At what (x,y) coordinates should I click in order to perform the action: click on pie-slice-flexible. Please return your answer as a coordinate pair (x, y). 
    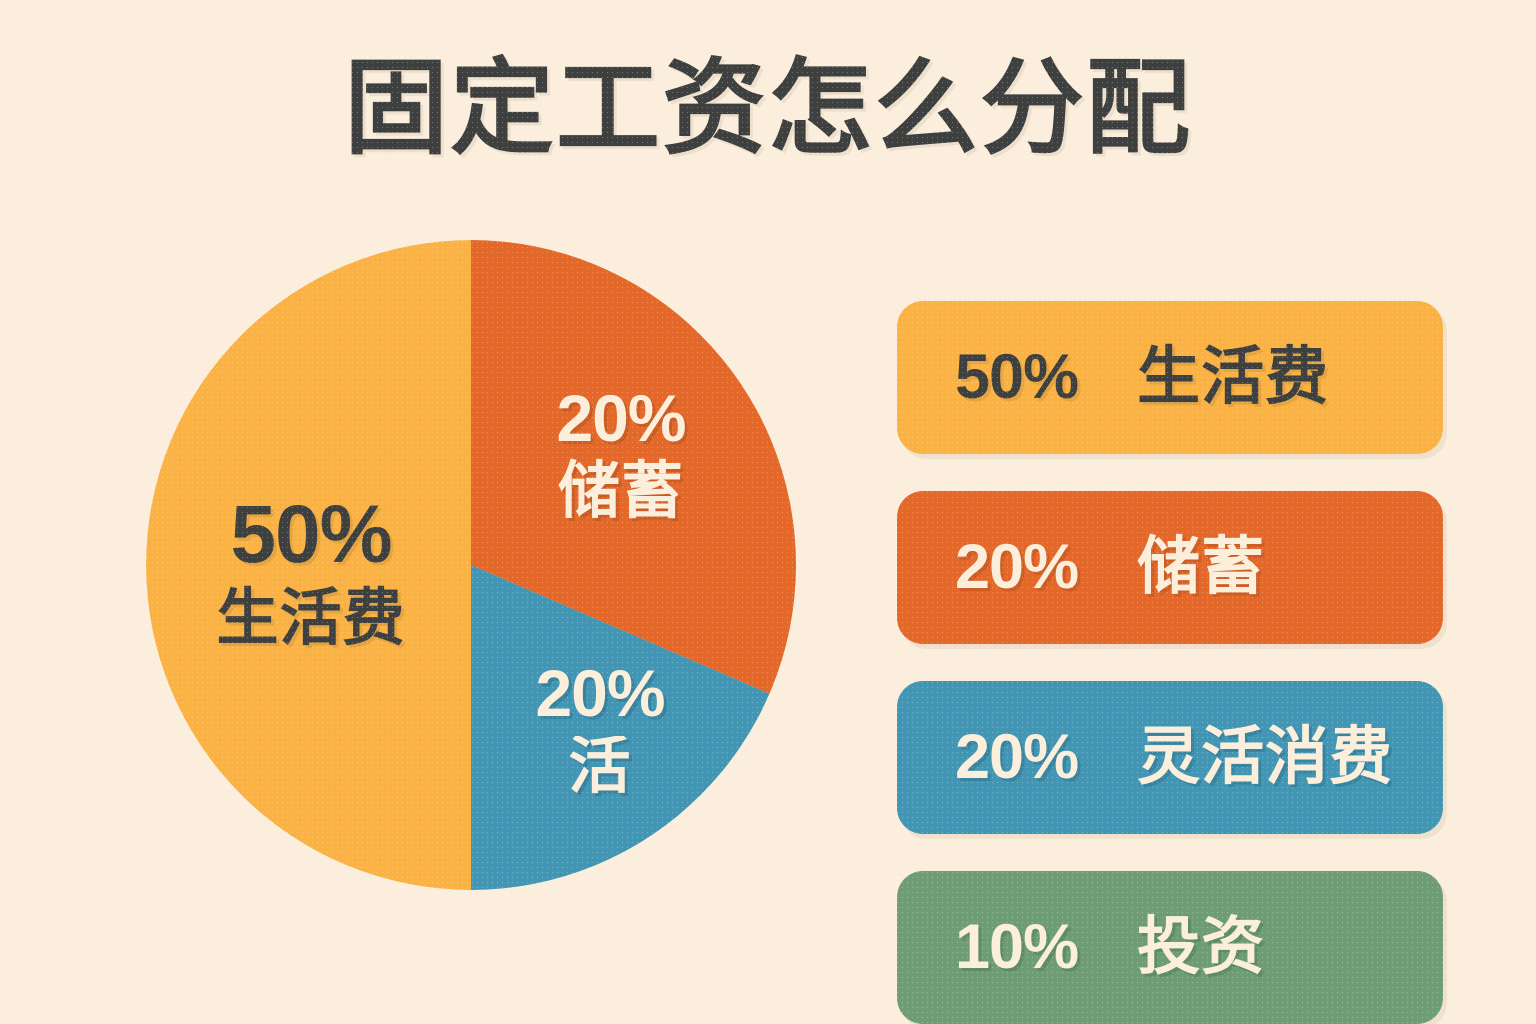
    Looking at the image, I should click on (620, 727).